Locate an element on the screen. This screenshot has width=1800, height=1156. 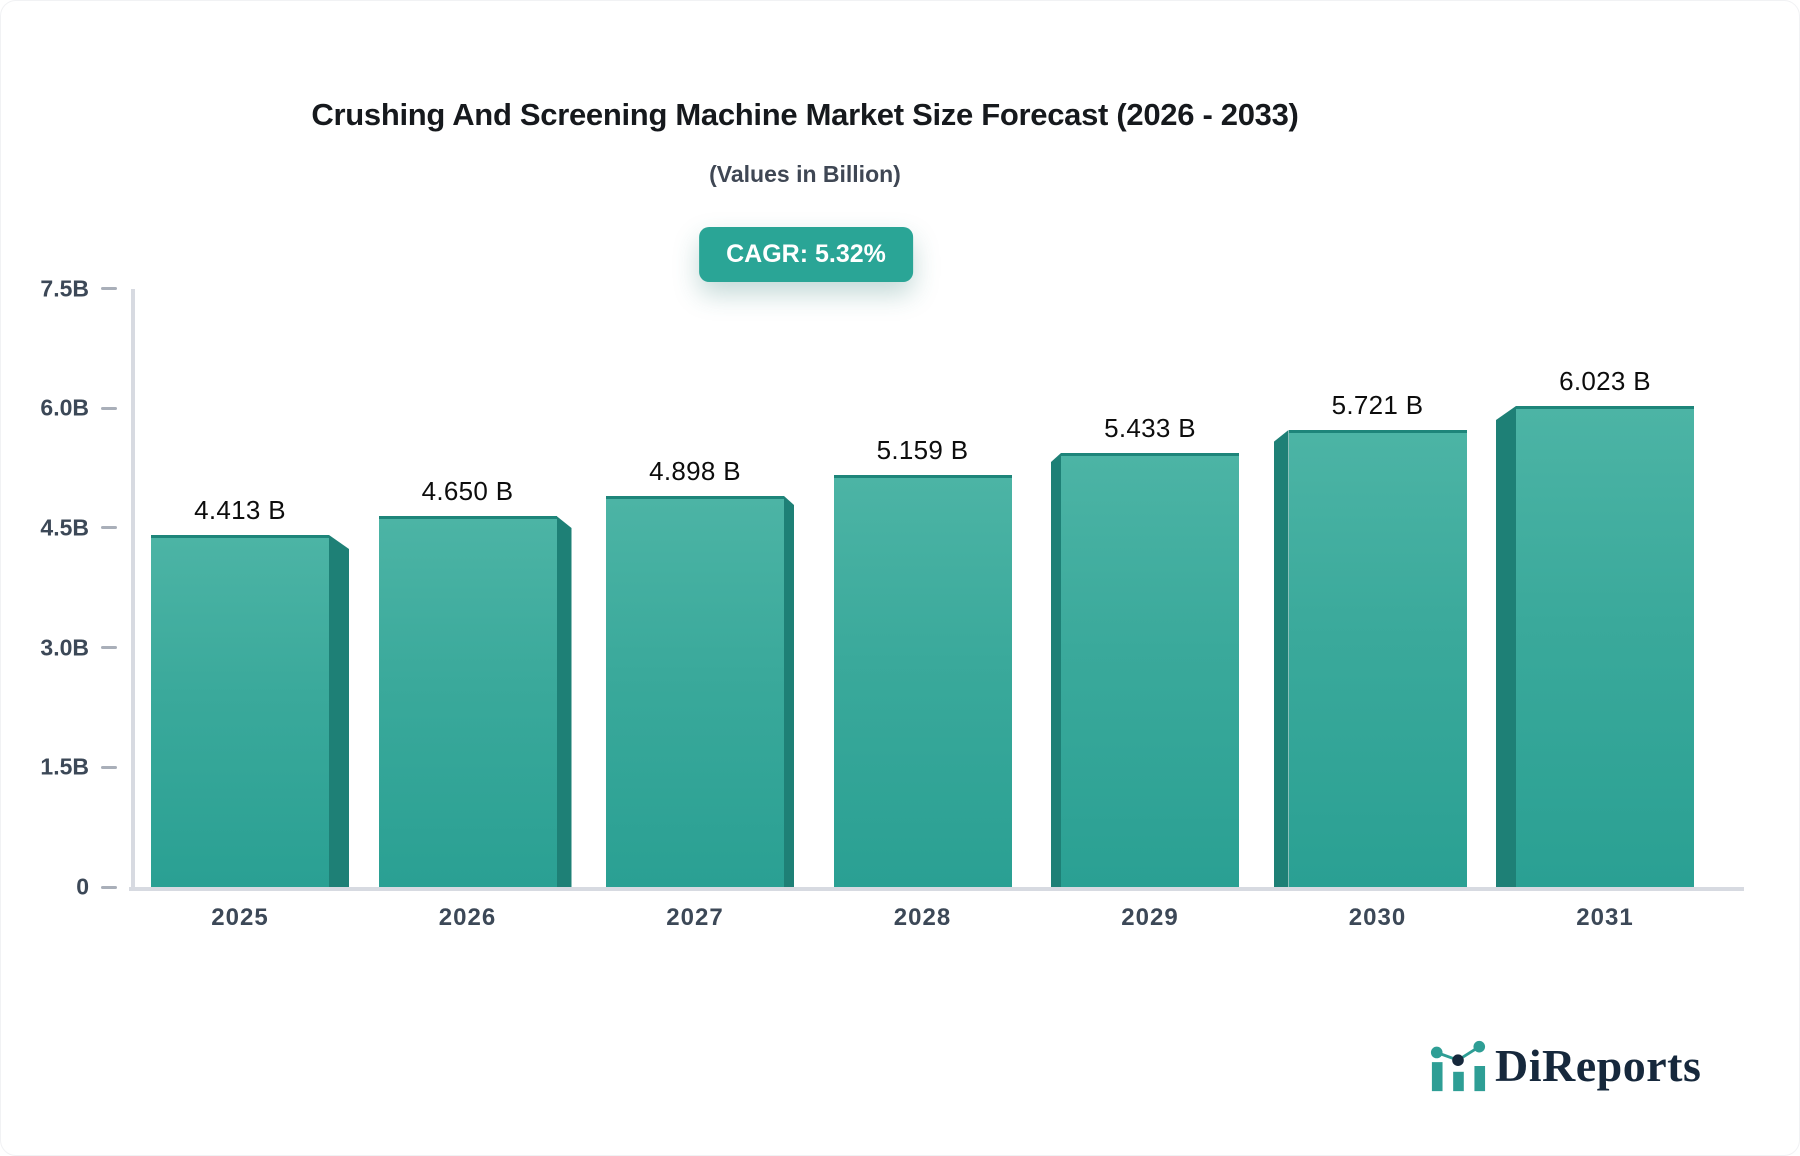
y-tick-label-6.0B: 6.0B is located at coordinates (64, 407).